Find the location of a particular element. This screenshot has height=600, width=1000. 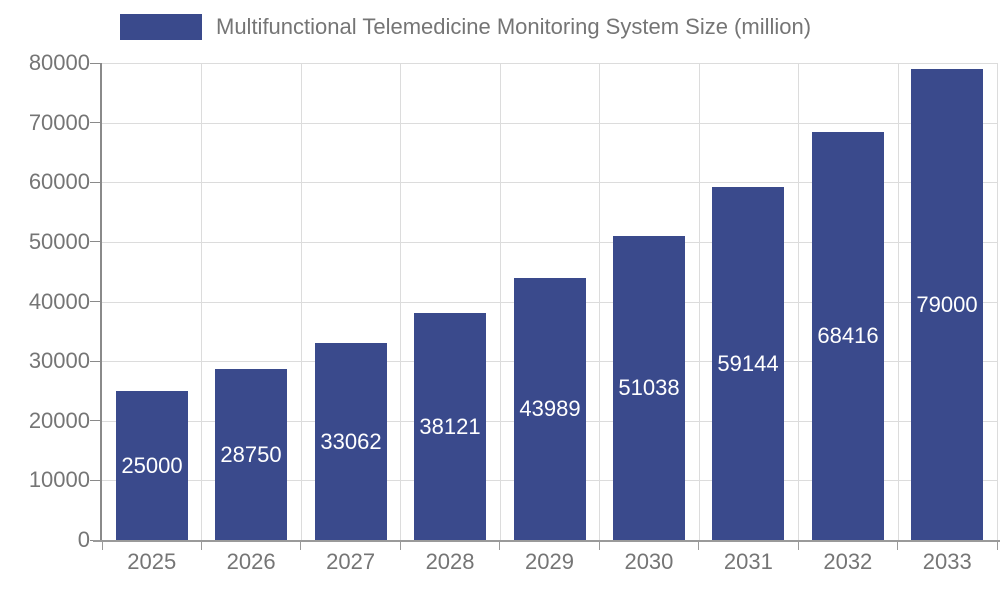

bar-value-label: 43989 is located at coordinates (550, 408).